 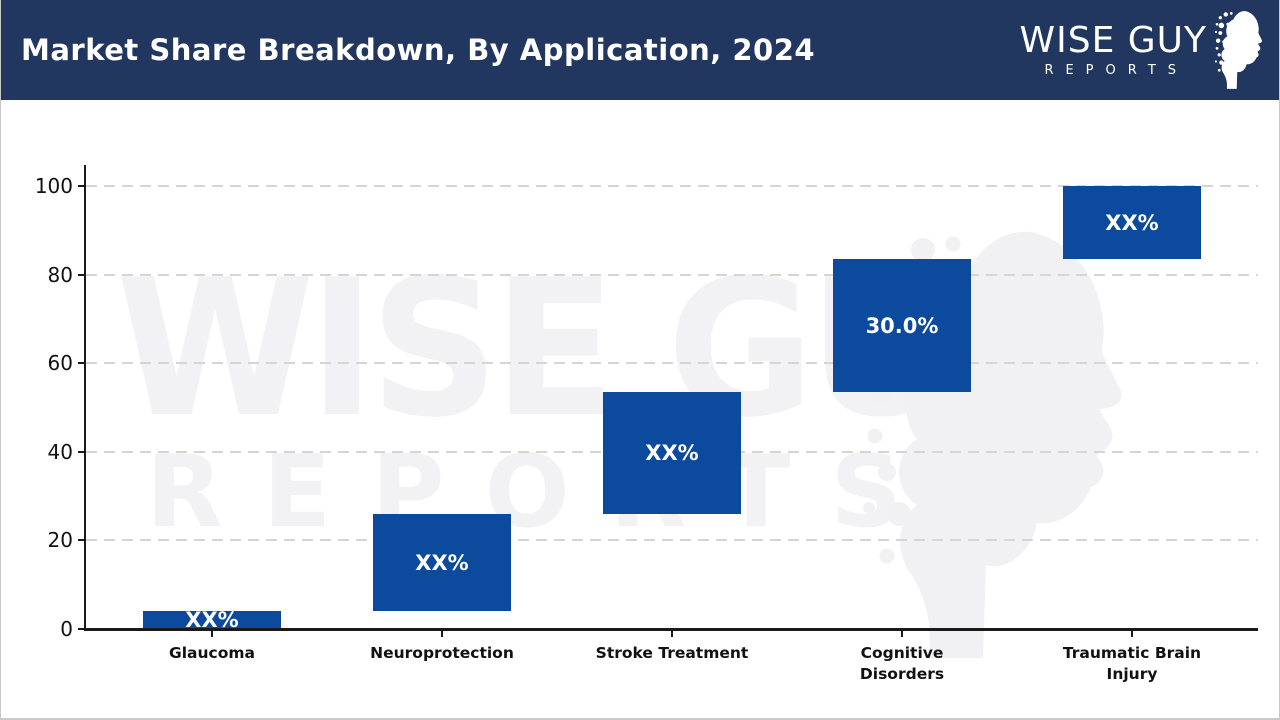 What do you see at coordinates (1113, 40) in the screenshot?
I see `logo-wordmark: WISE GUY` at bounding box center [1113, 40].